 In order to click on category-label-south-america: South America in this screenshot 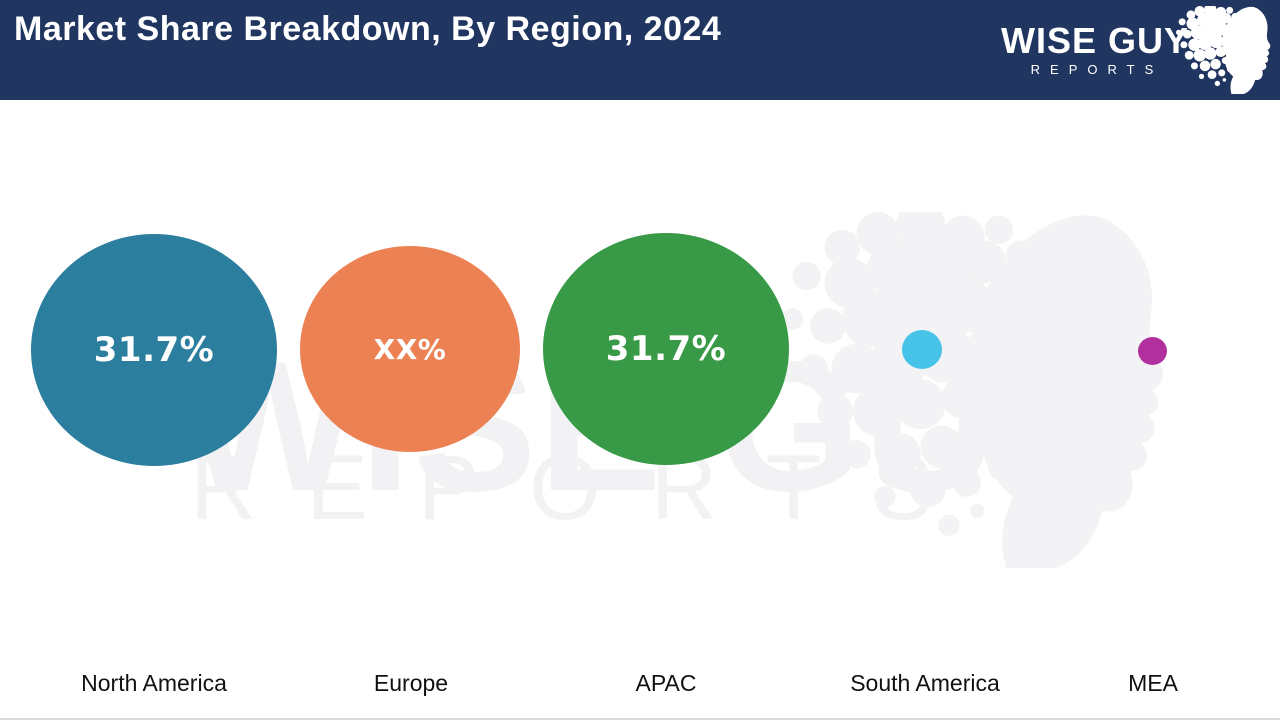, I will do `click(925, 683)`.